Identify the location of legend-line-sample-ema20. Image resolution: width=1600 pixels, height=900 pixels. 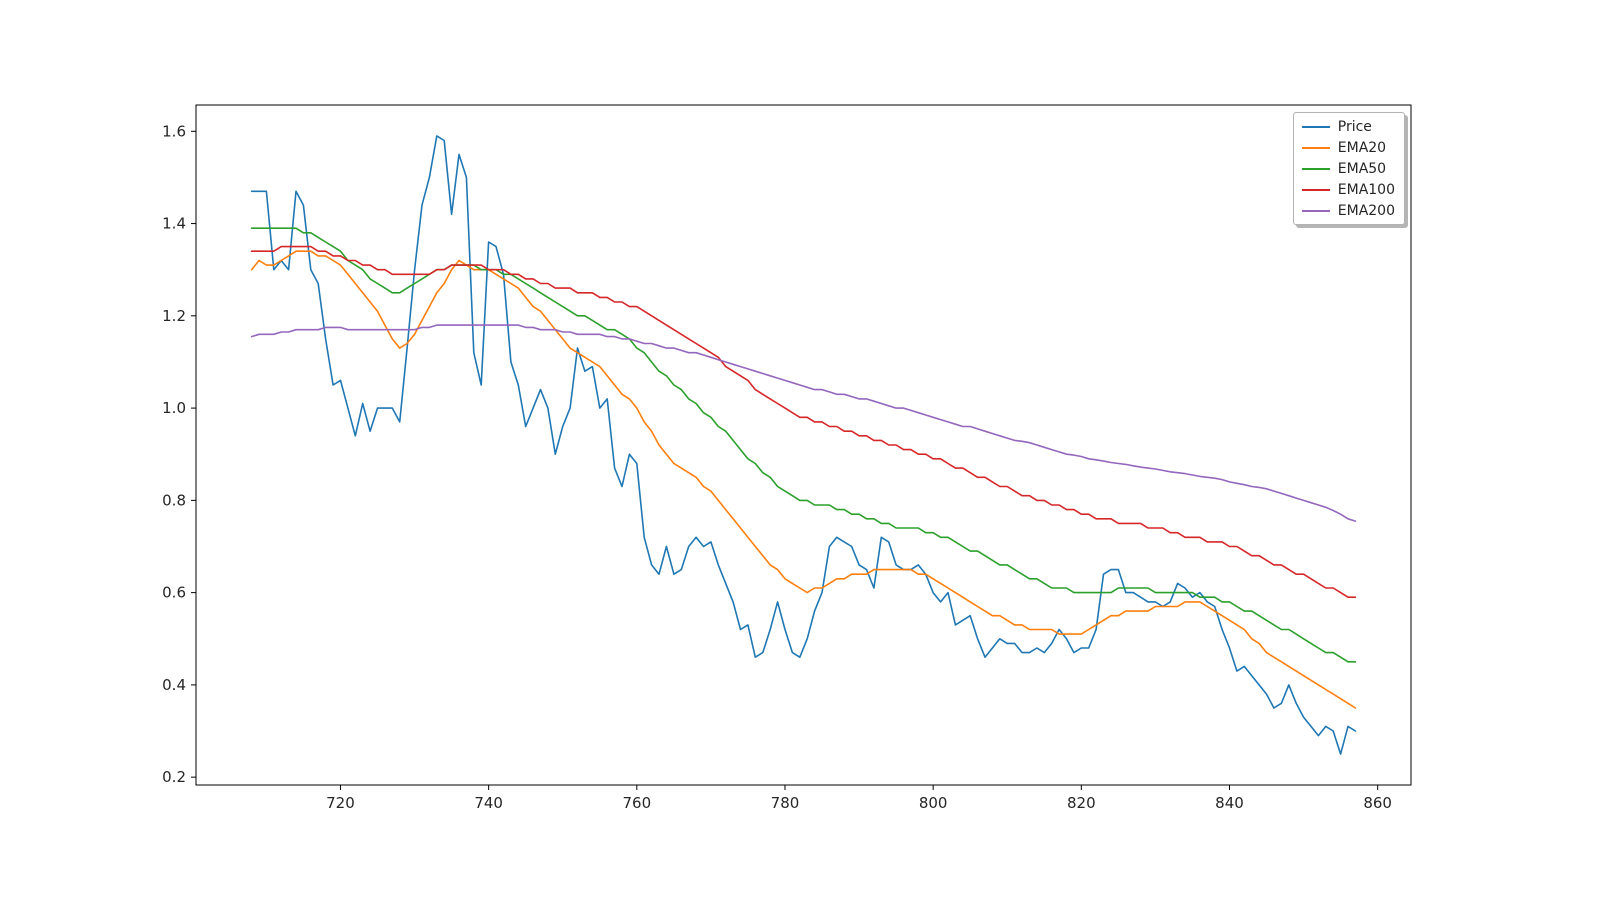
(1315, 147).